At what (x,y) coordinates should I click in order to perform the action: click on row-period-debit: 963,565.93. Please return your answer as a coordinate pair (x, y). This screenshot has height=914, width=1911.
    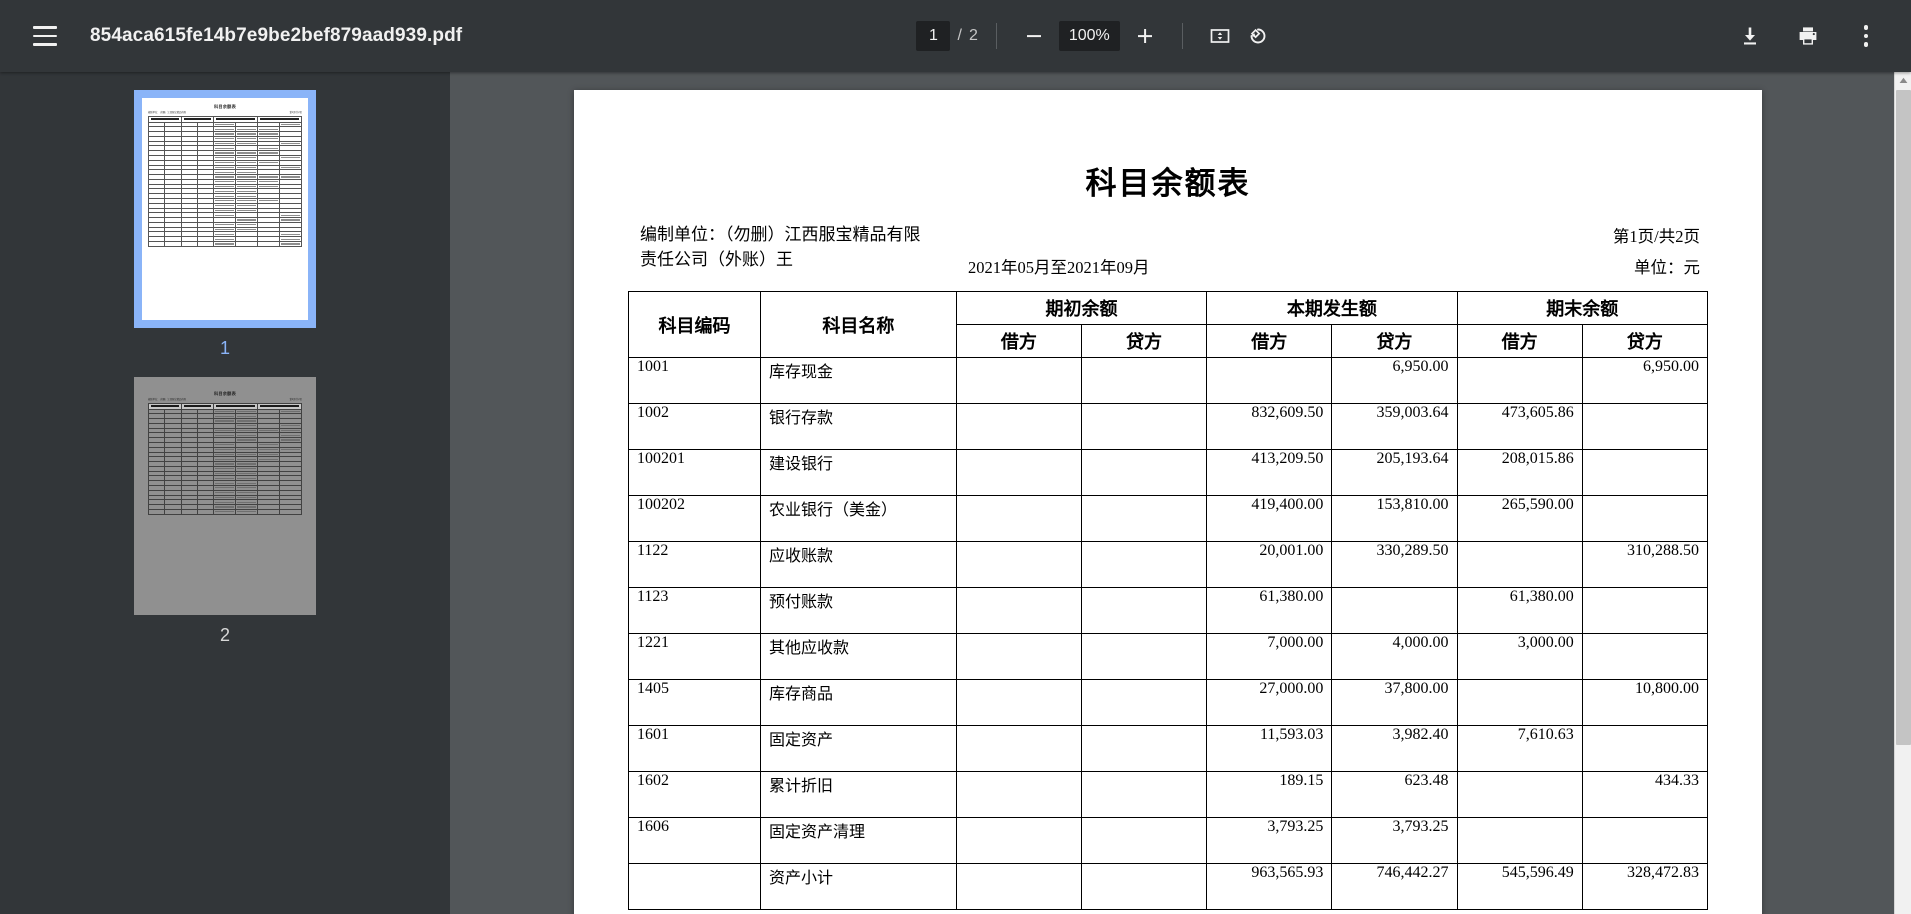
    Looking at the image, I should click on (1269, 886).